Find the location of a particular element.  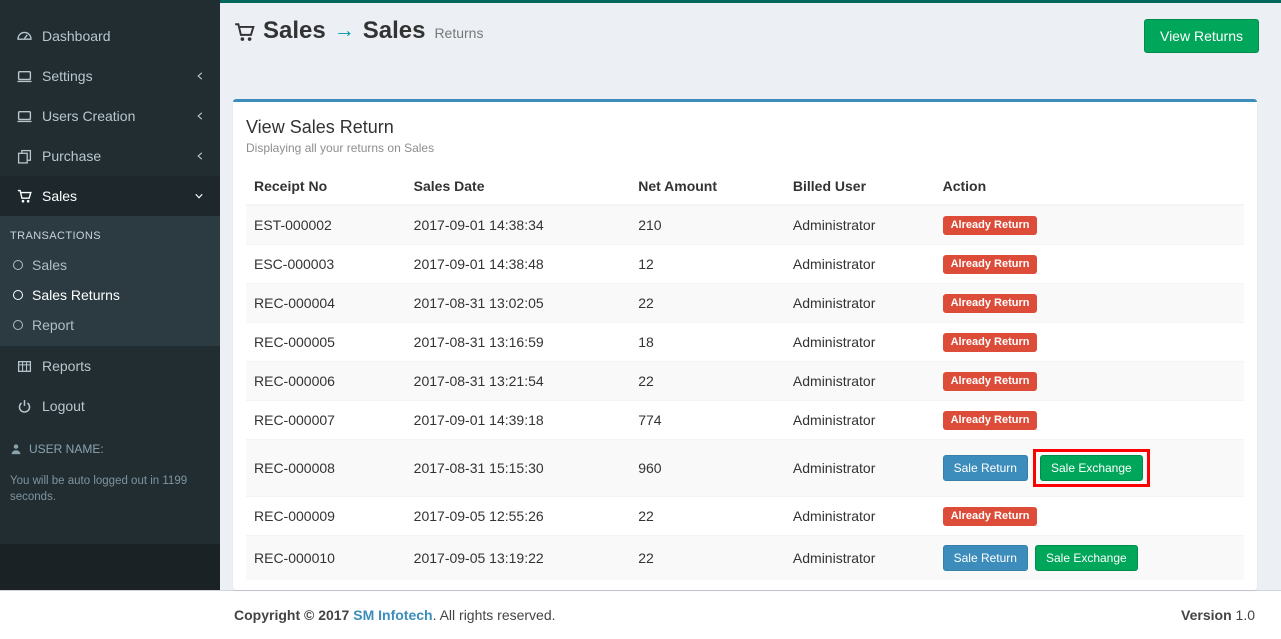

page-title: Sales → Sales Returns is located at coordinates (358, 31).